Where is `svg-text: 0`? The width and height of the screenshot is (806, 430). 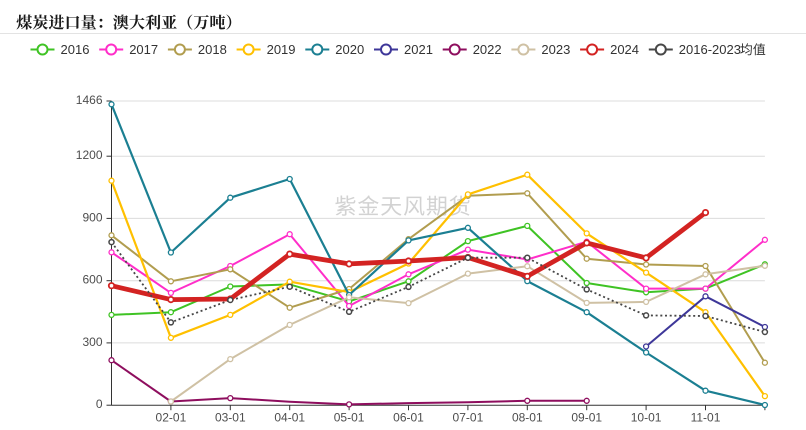
svg-text: 0 is located at coordinates (99, 404).